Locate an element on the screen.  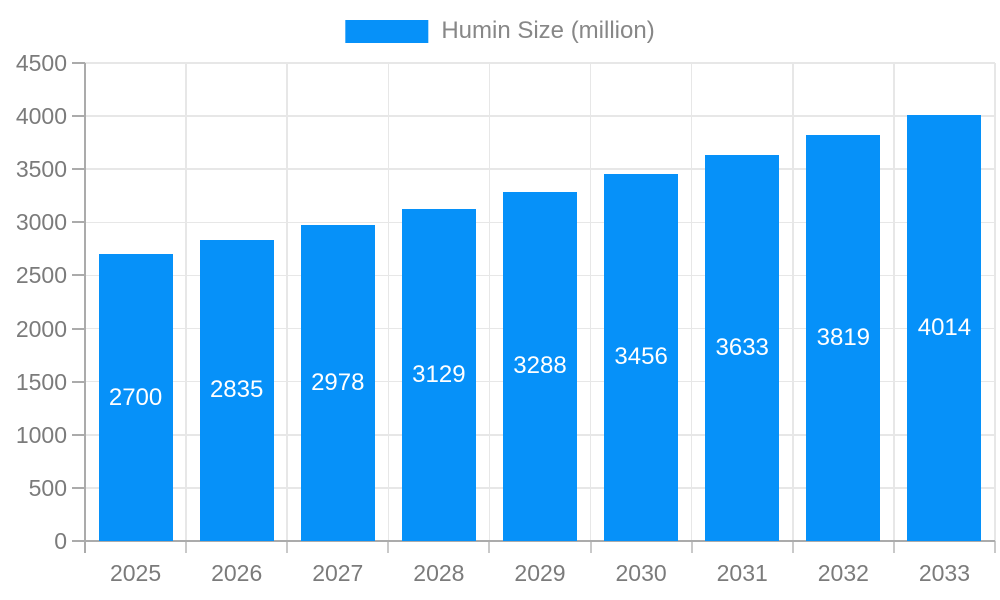
bar: 3456 is located at coordinates (641, 357).